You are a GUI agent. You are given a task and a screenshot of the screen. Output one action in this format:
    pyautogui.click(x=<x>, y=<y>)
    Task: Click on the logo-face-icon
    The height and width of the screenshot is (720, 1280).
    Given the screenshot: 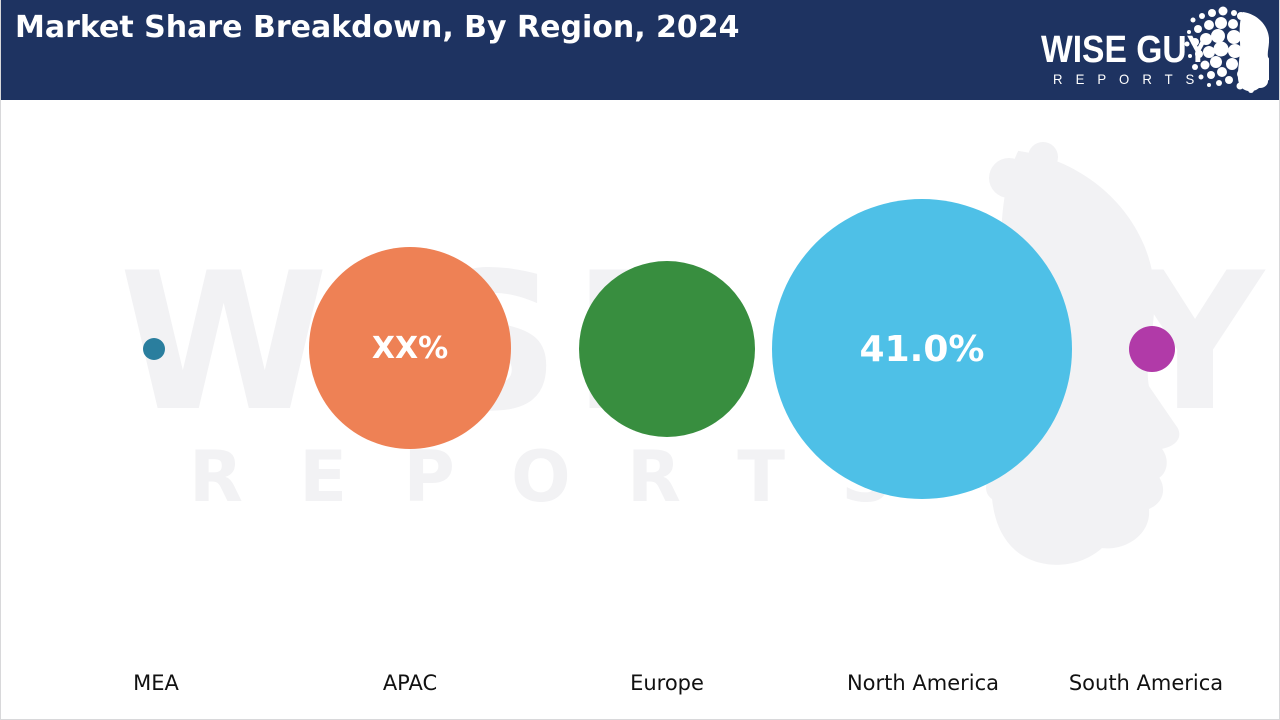 What is the action you would take?
    pyautogui.click(x=1253, y=52)
    